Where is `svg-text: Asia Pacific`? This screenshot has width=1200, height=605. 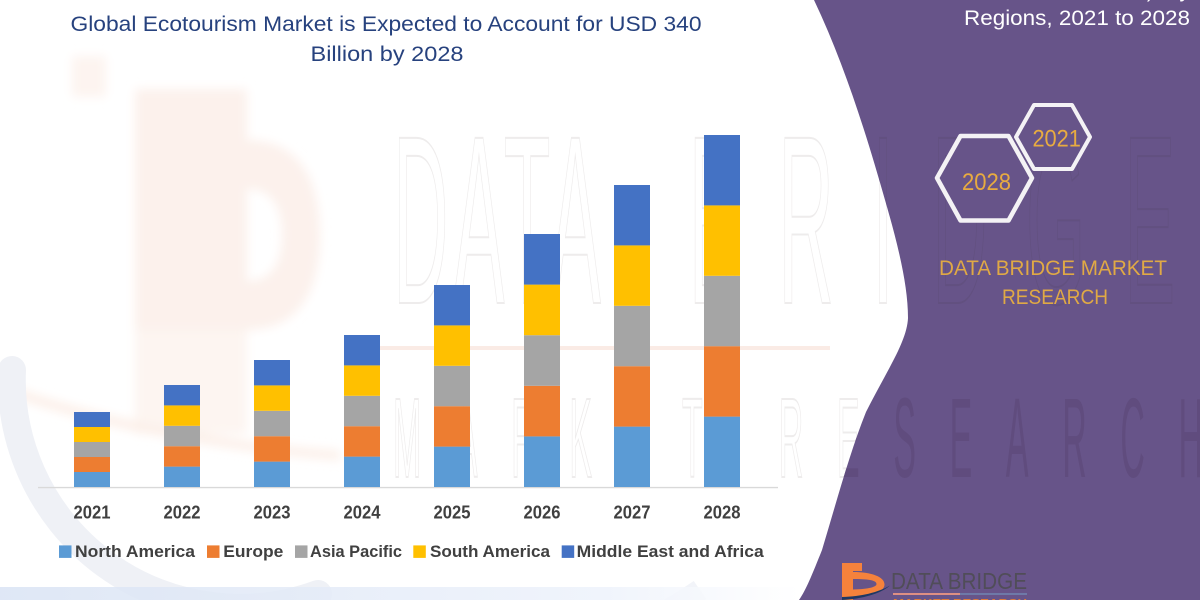 svg-text: Asia Pacific is located at coordinates (356, 551).